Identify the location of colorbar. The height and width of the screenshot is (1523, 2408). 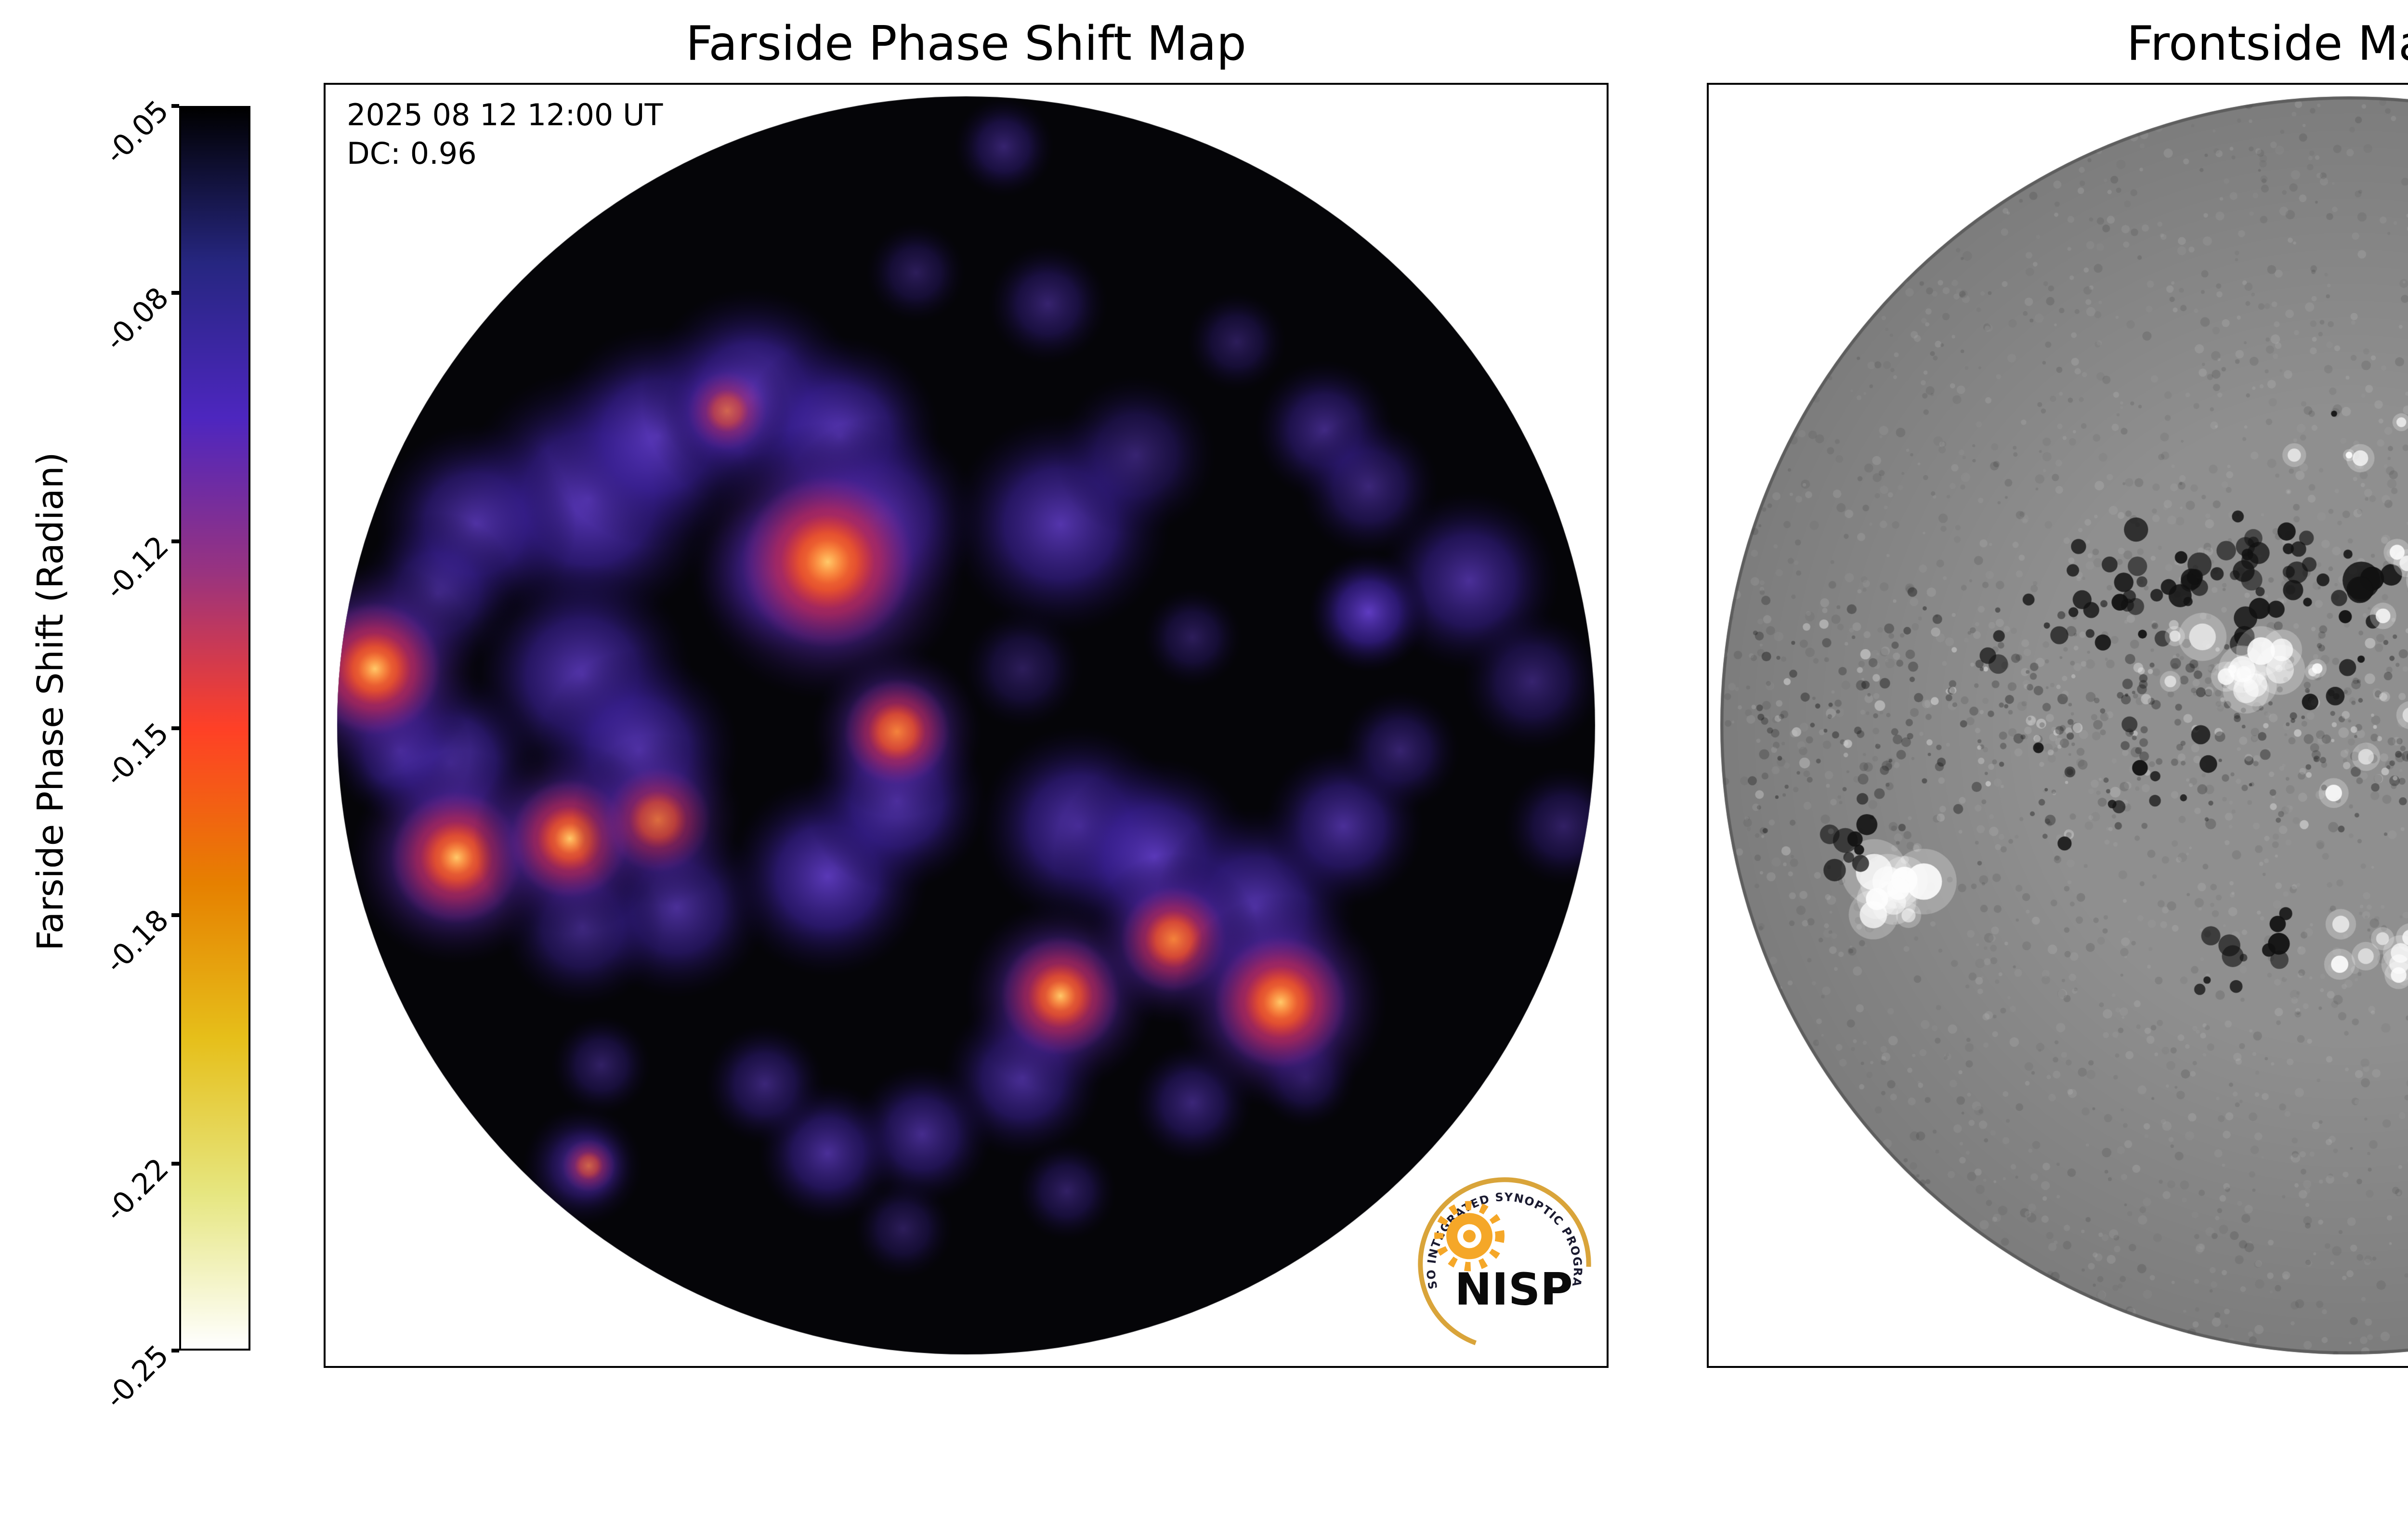
(214, 728).